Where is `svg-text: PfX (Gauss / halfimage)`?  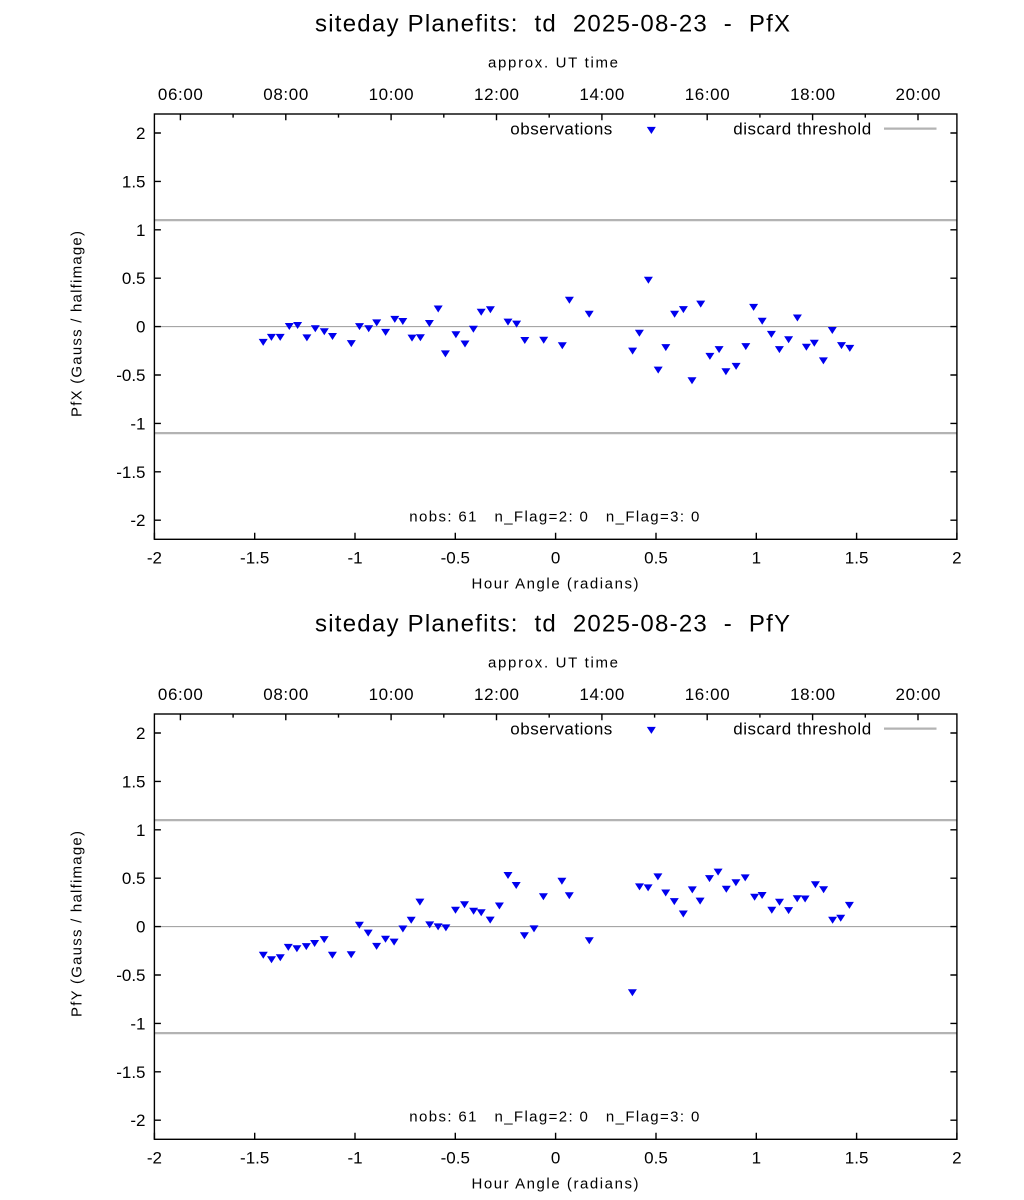
svg-text: PfX (Gauss / halfimage) is located at coordinates (77, 324).